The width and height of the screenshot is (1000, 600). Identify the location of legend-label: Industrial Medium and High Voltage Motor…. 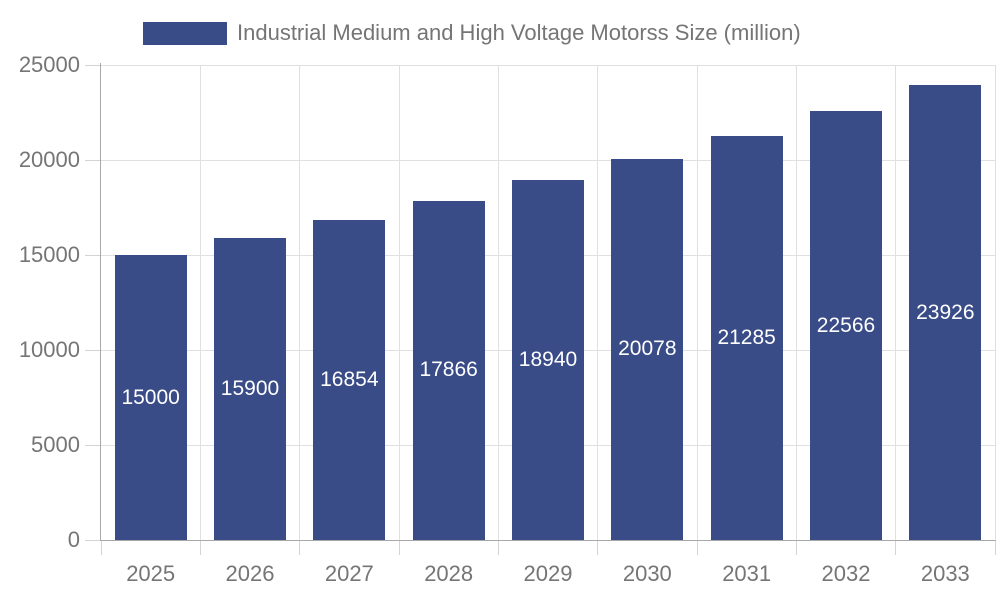
(519, 32).